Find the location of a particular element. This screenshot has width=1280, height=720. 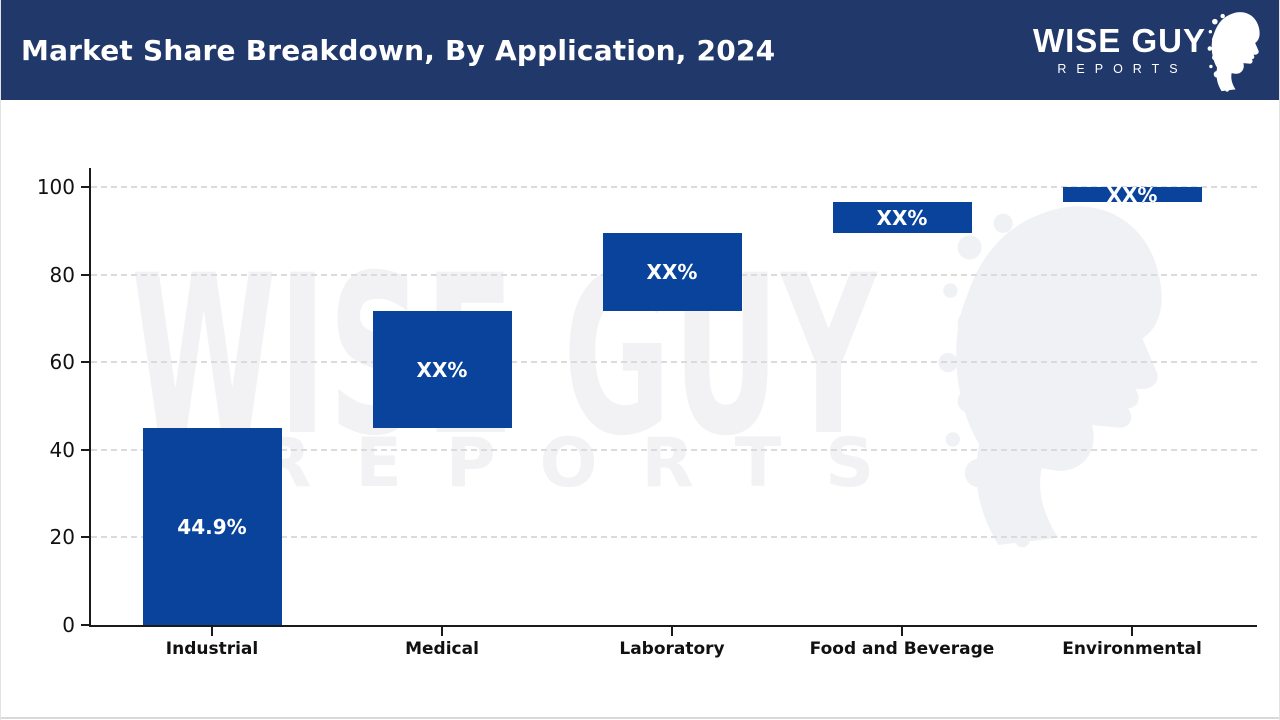

bar-medical: XX%XX% is located at coordinates (442, 370).